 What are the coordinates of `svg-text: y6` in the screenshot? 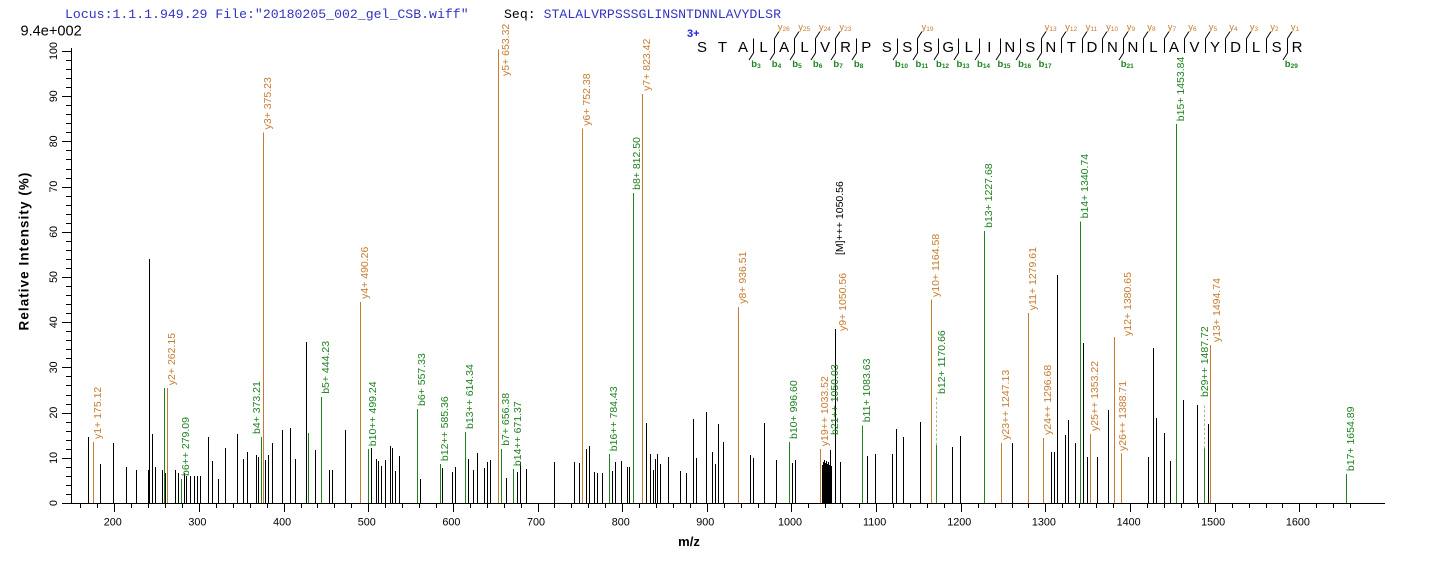 It's located at (1192, 27).